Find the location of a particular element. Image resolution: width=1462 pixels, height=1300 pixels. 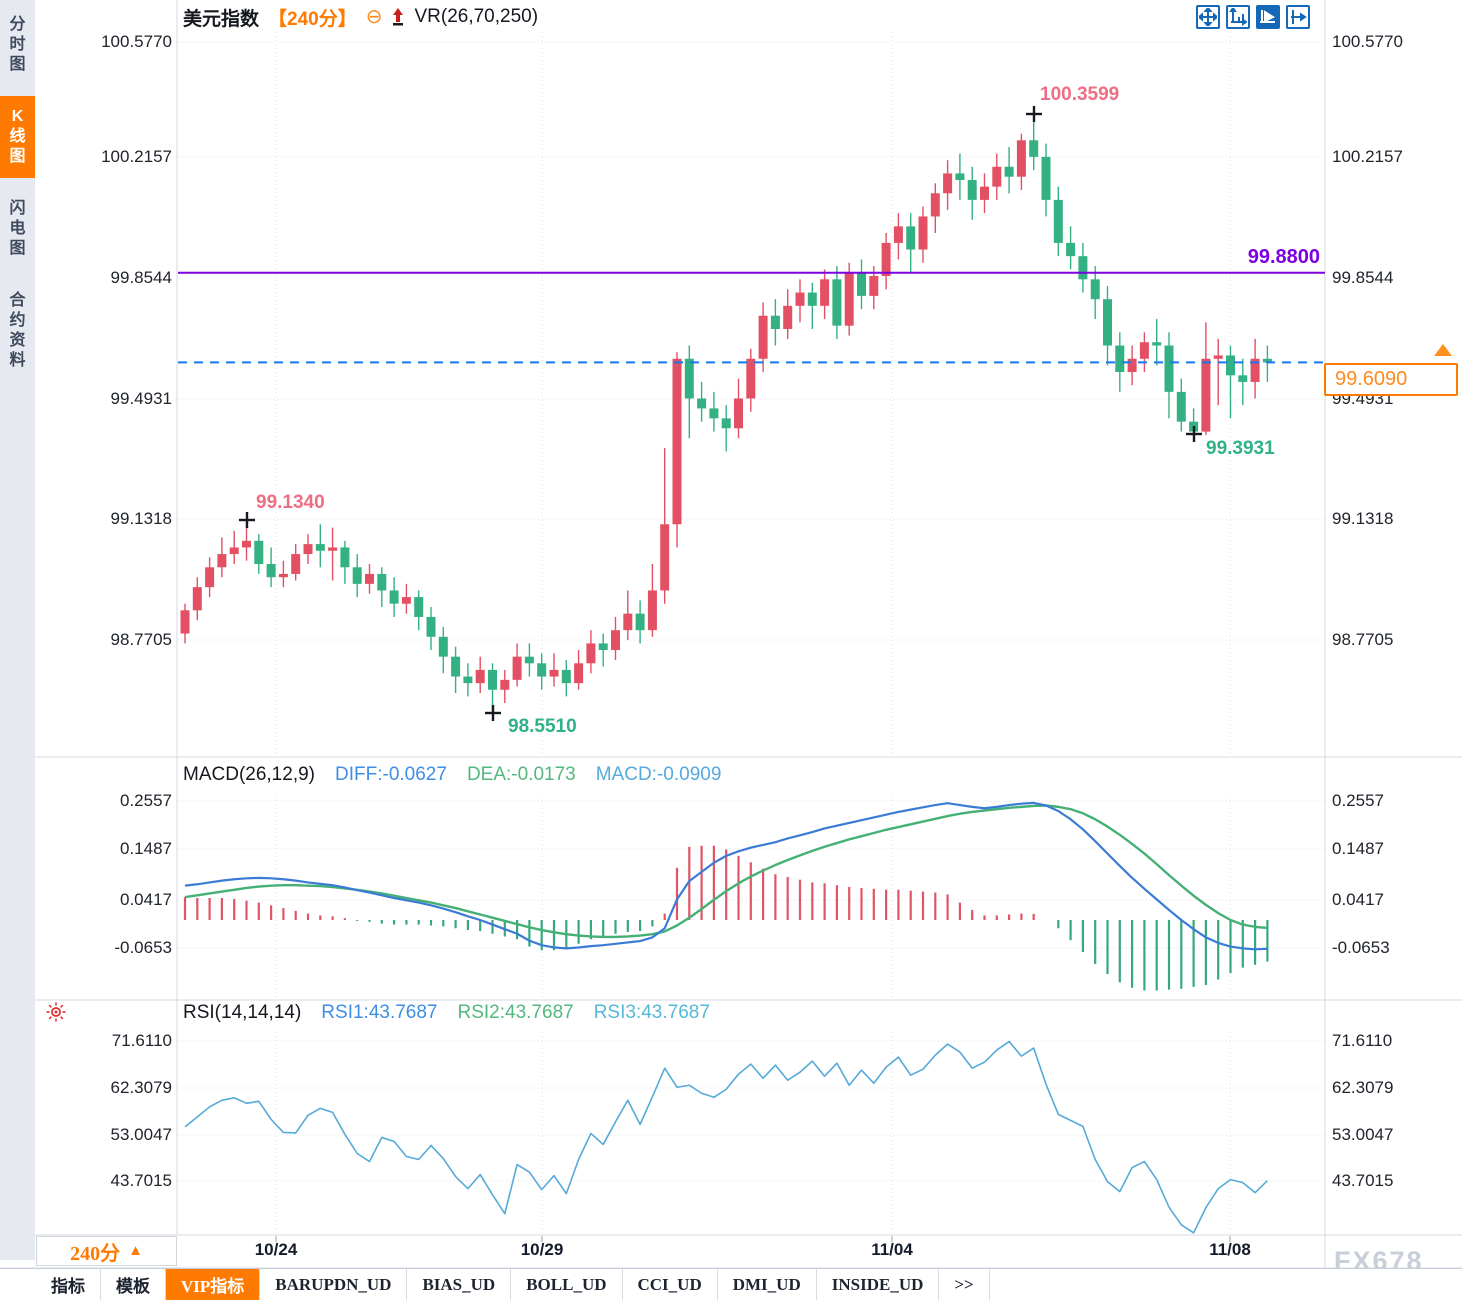

chevron-up-icon: ▲ is located at coordinates (135, 1250).